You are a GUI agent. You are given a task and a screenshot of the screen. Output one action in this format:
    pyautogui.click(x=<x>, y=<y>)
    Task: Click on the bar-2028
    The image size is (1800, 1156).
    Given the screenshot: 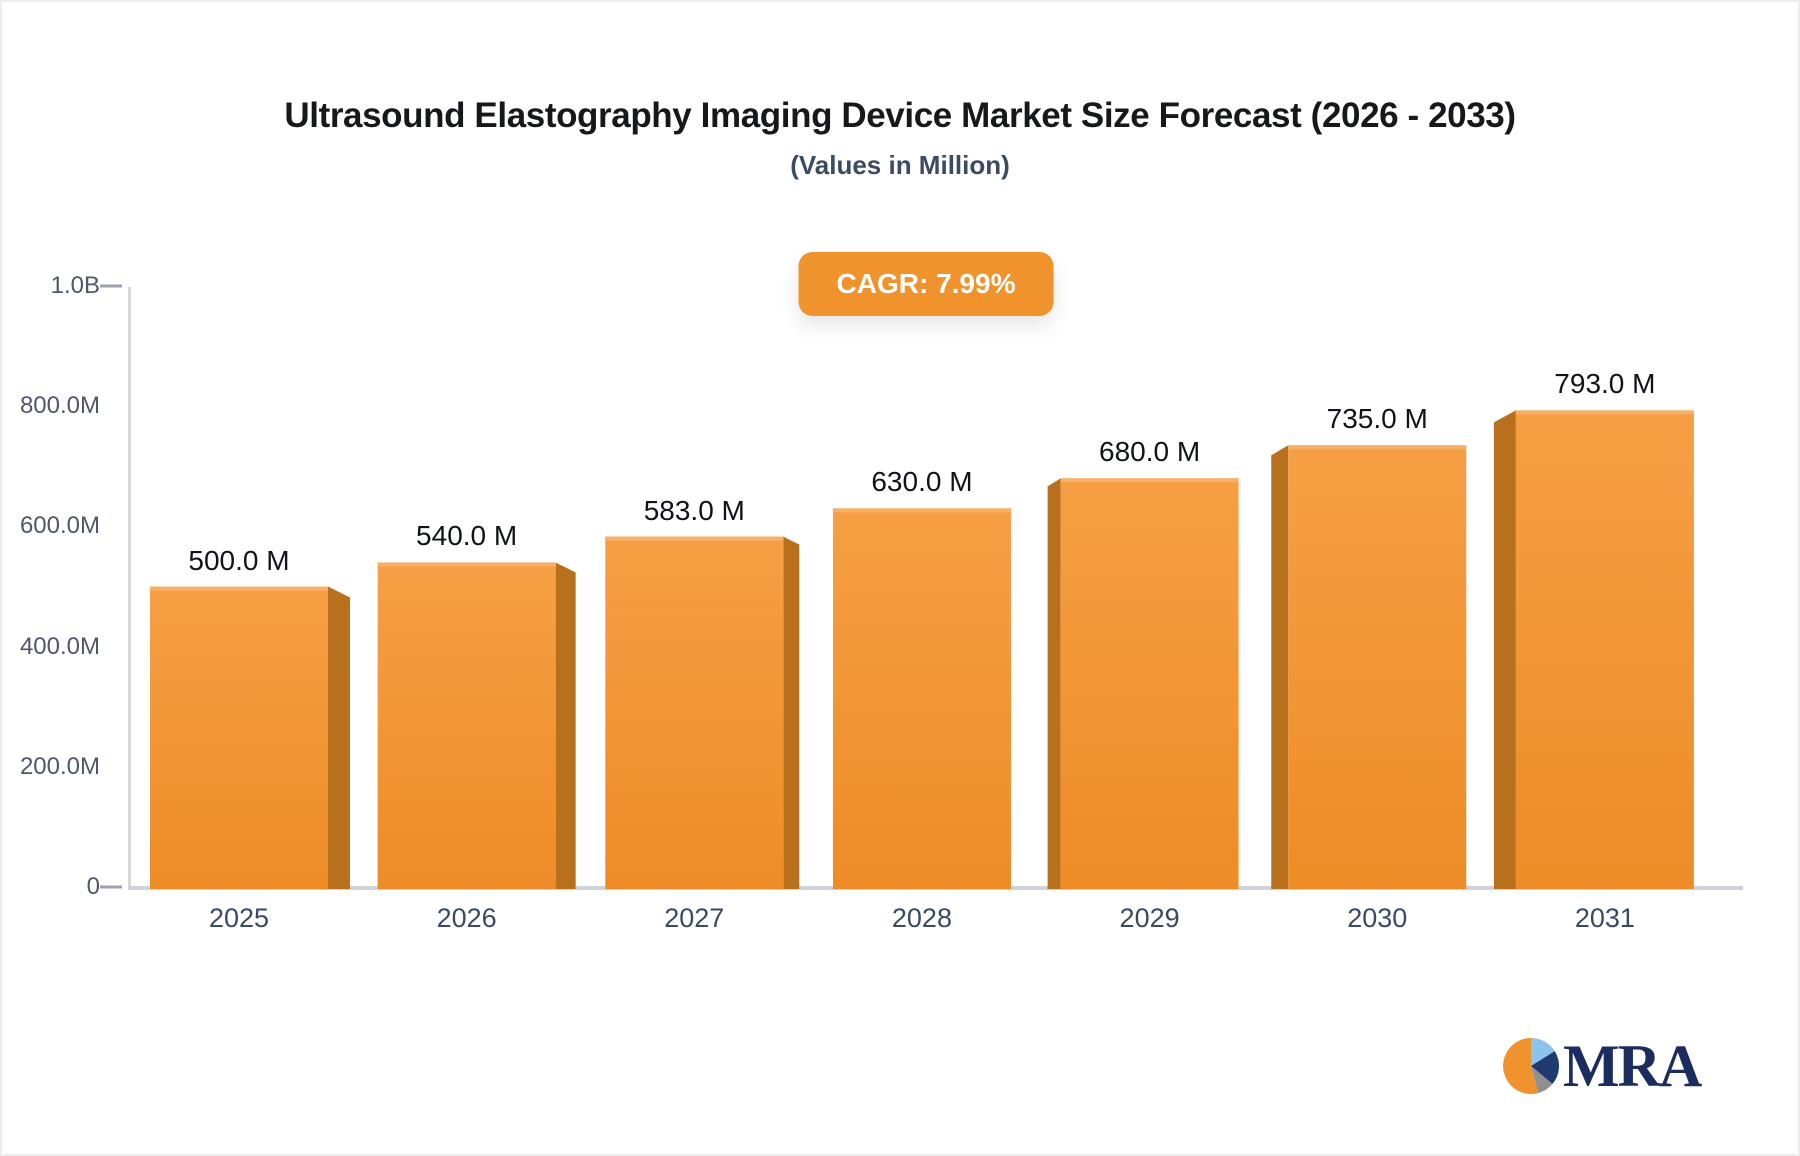 What is the action you would take?
    pyautogui.click(x=921, y=698)
    